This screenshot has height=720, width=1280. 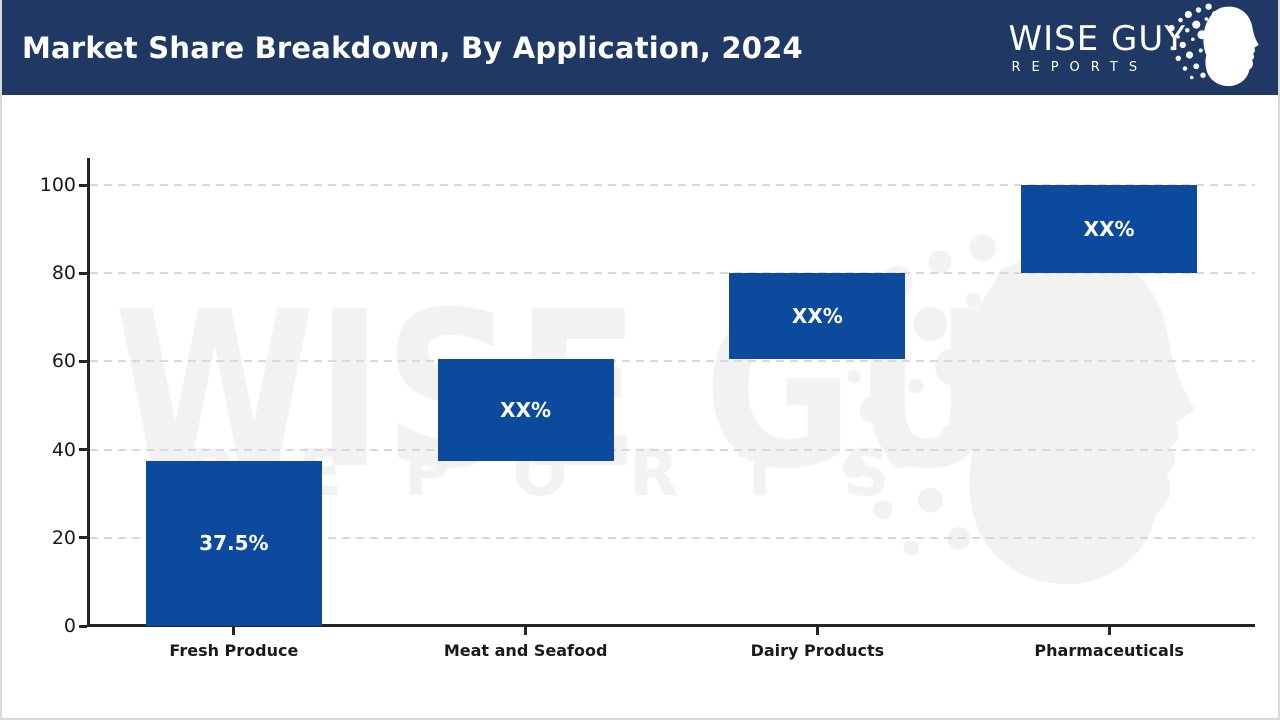 What do you see at coordinates (69, 626) in the screenshot?
I see `y-tick-label-0: 0` at bounding box center [69, 626].